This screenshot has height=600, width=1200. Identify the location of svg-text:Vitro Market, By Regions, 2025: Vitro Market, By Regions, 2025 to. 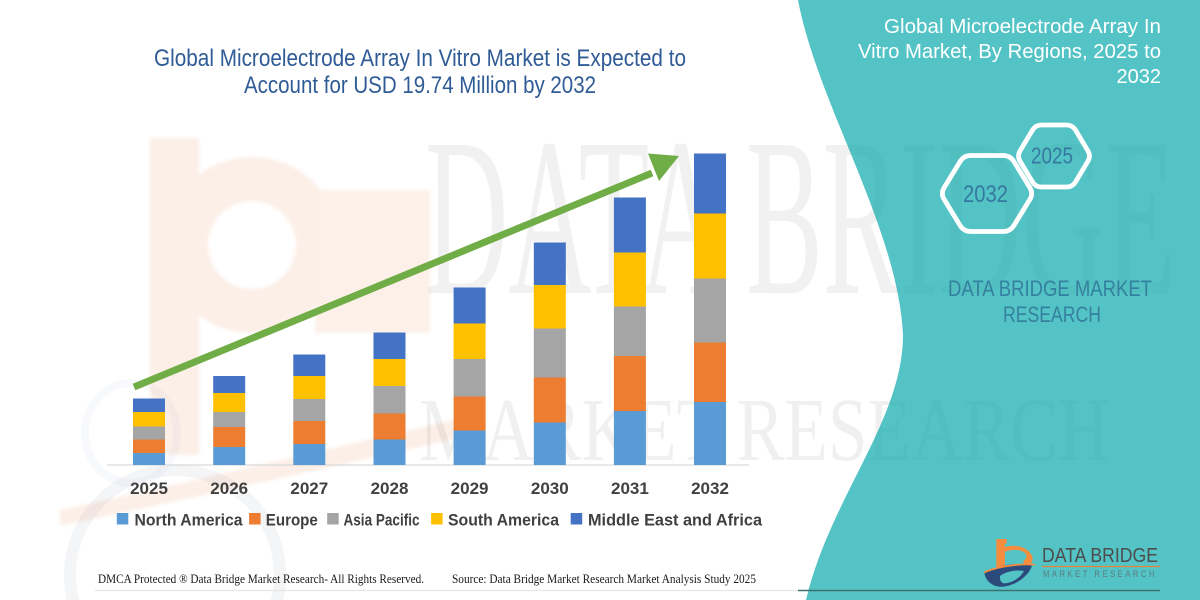
(1009, 52).